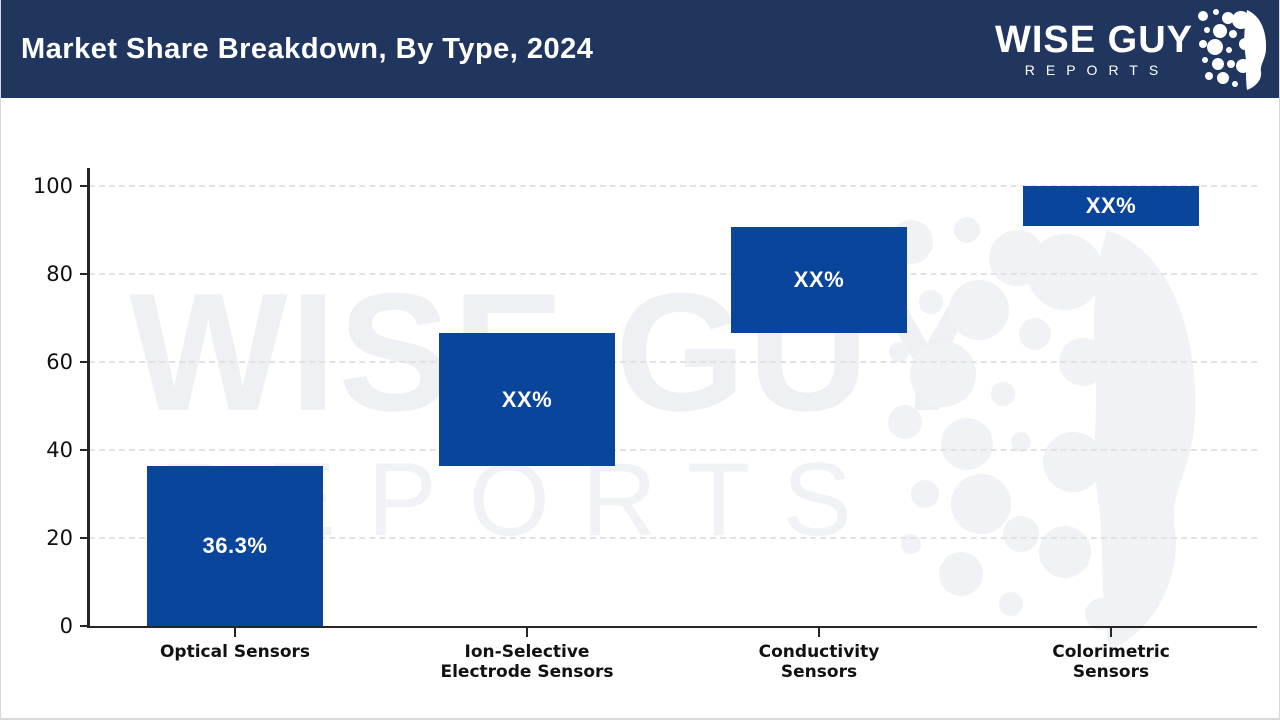 The width and height of the screenshot is (1280, 720). What do you see at coordinates (672, 626) in the screenshot?
I see `x-axis-line` at bounding box center [672, 626].